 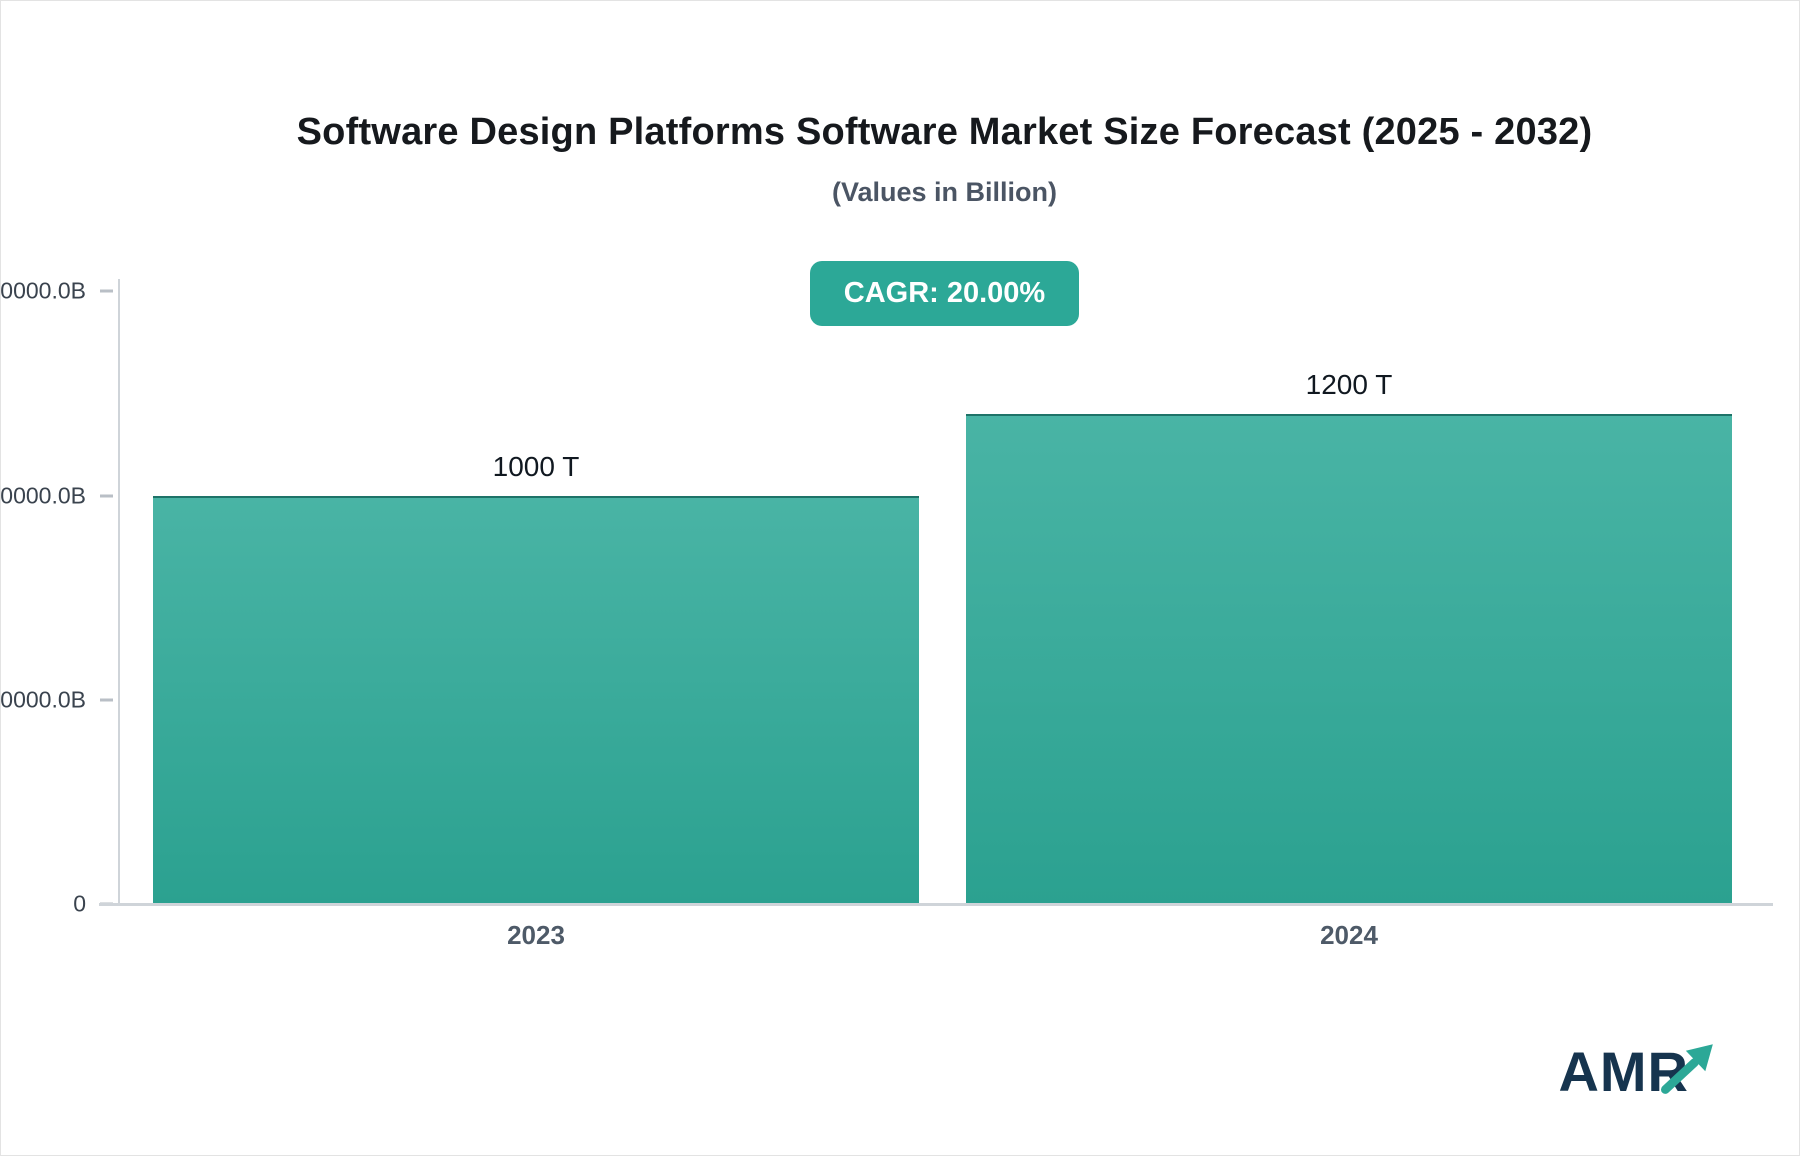 What do you see at coordinates (1687, 1068) in the screenshot?
I see `amr-logo-arrow-icon` at bounding box center [1687, 1068].